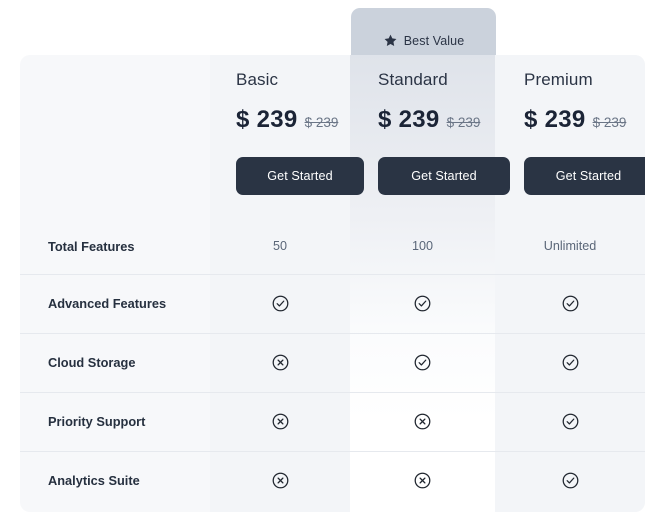  Describe the element at coordinates (115, 136) in the screenshot. I see `header-empty-cell` at that location.